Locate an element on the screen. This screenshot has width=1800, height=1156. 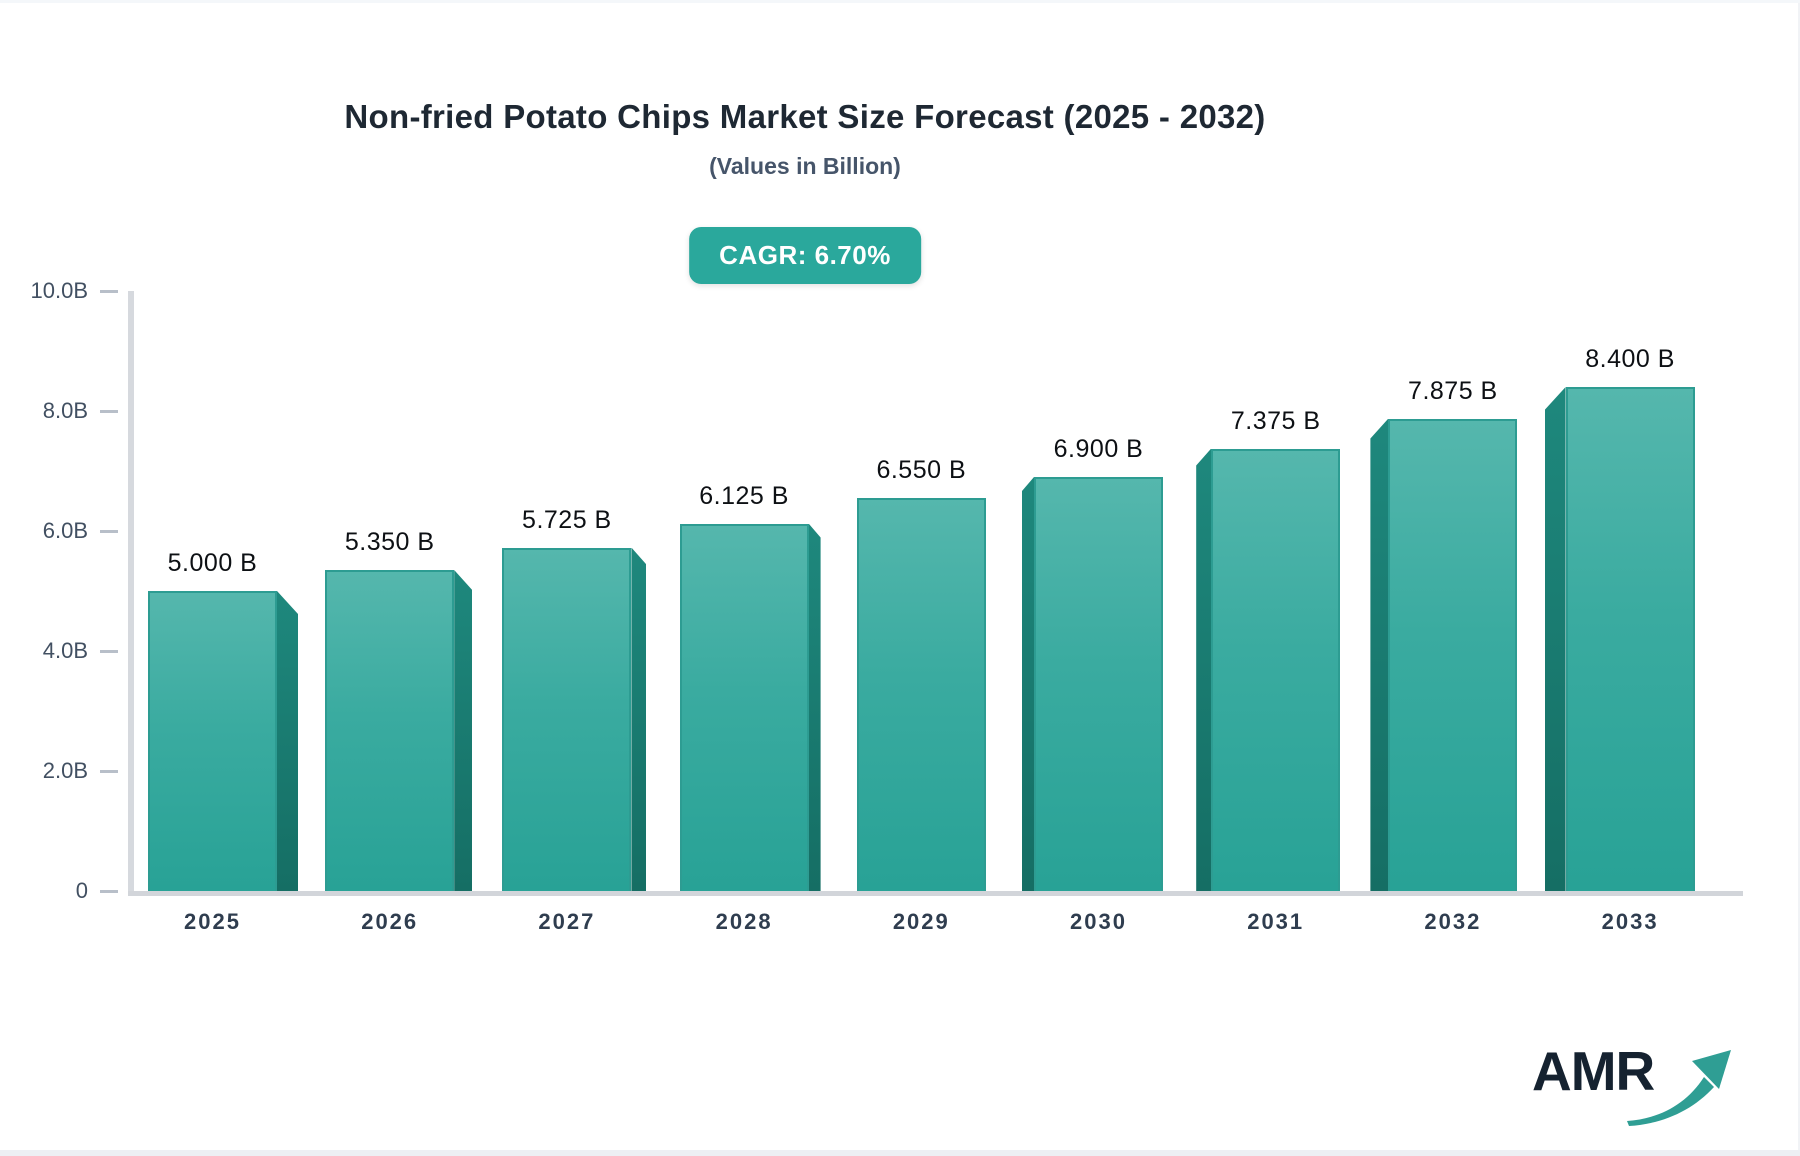
cagr-badge: CAGR: 6.70% is located at coordinates (805, 255).